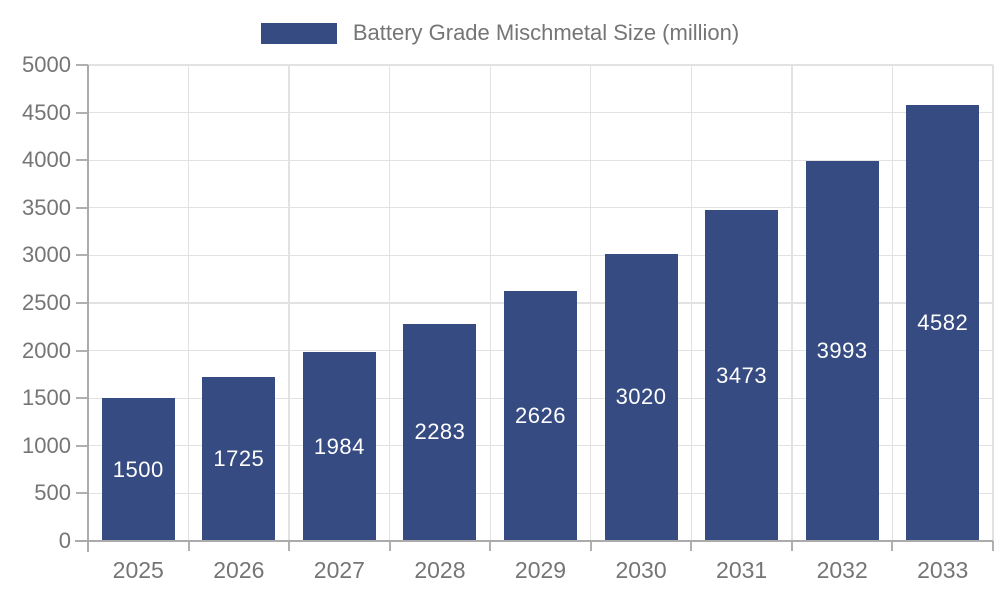 The height and width of the screenshot is (600, 1000). I want to click on bar-2032: 3993, so click(842, 350).